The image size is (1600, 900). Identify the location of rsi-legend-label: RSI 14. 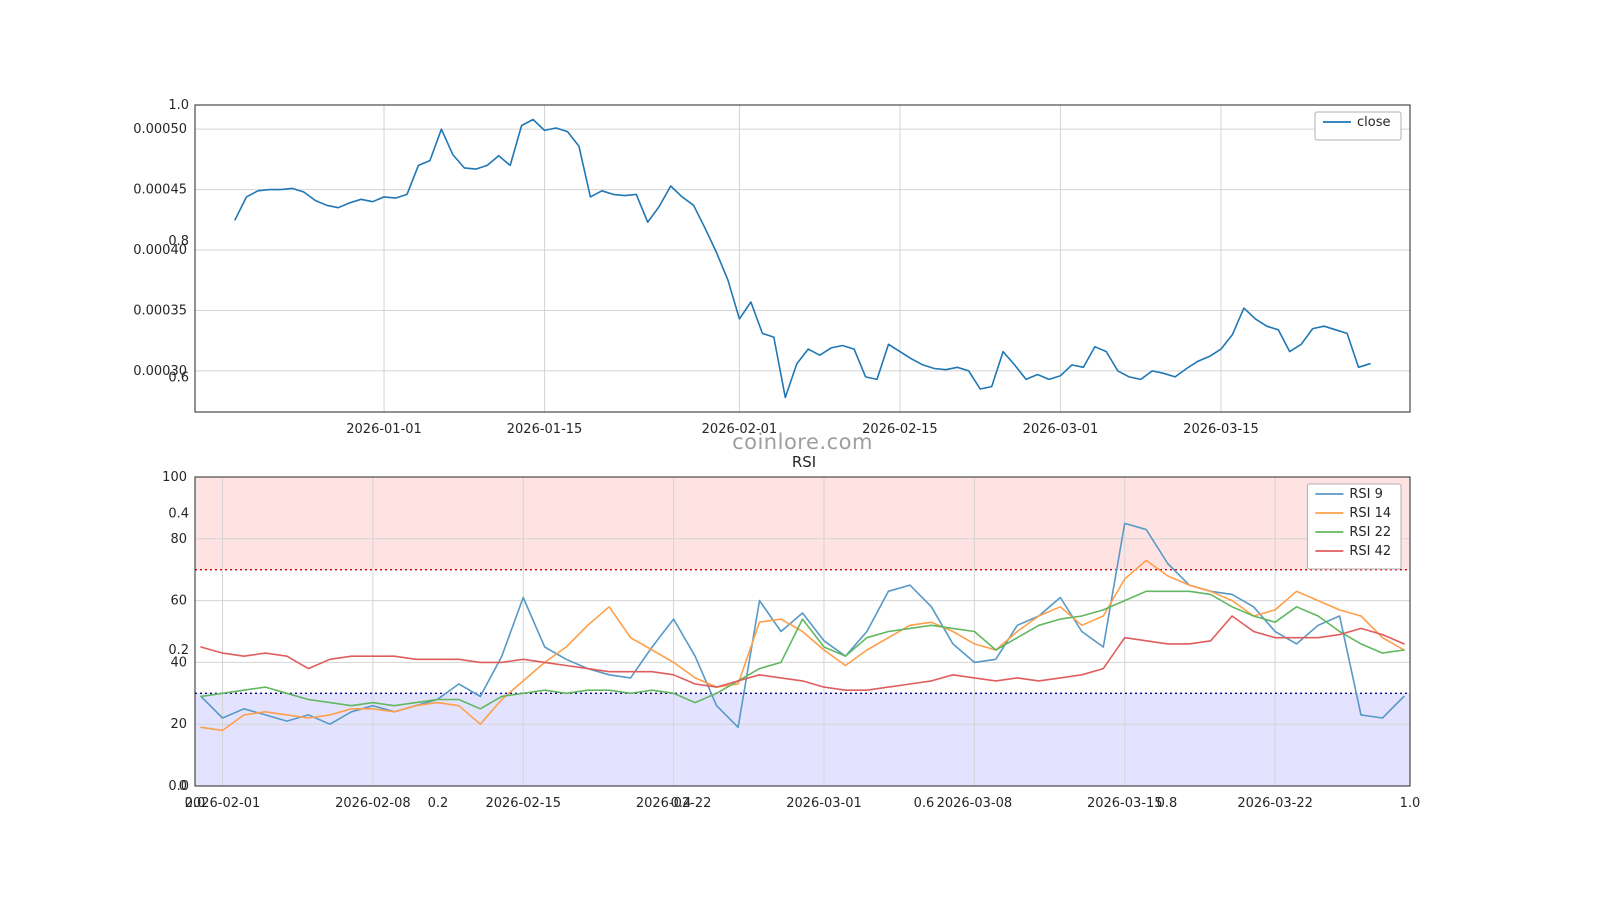
(1370, 513).